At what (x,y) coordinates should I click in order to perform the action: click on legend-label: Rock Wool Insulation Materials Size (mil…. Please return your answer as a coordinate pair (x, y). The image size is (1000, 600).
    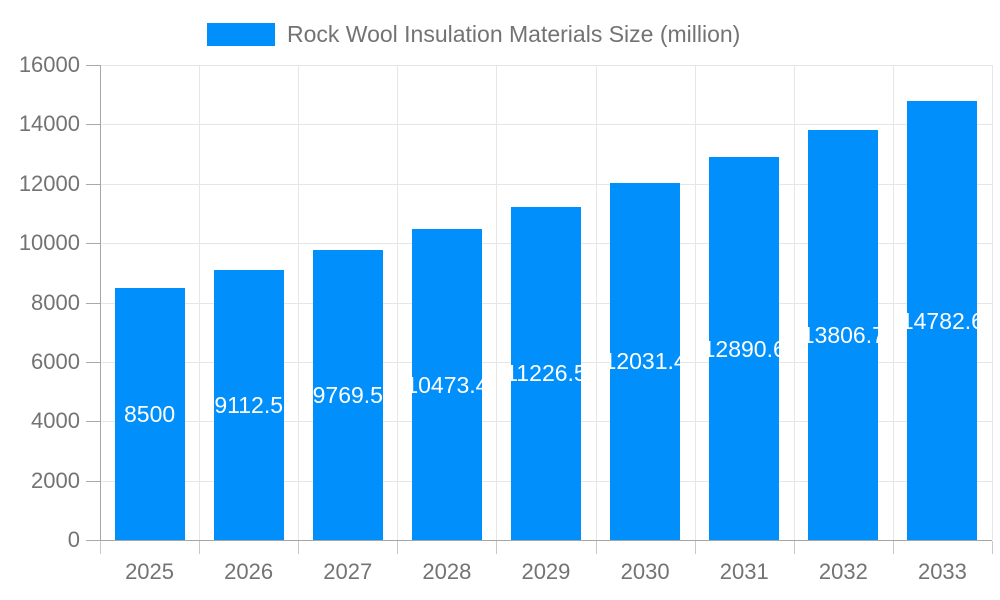
    Looking at the image, I should click on (514, 34).